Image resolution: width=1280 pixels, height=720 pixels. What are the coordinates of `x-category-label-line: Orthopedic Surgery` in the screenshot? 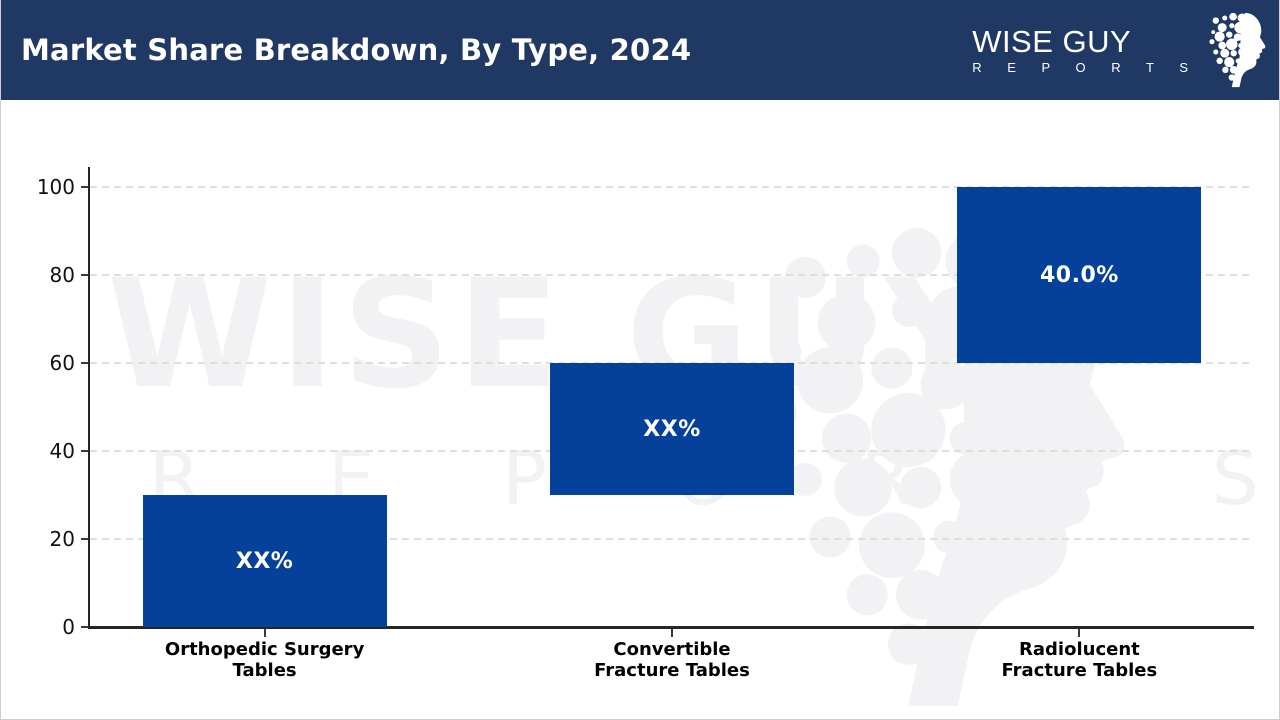 It's located at (264, 649).